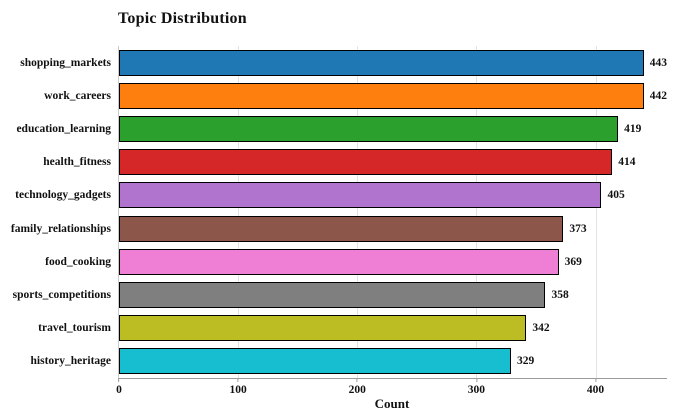 The height and width of the screenshot is (418, 696). I want to click on x-tick-label: 100, so click(238, 390).